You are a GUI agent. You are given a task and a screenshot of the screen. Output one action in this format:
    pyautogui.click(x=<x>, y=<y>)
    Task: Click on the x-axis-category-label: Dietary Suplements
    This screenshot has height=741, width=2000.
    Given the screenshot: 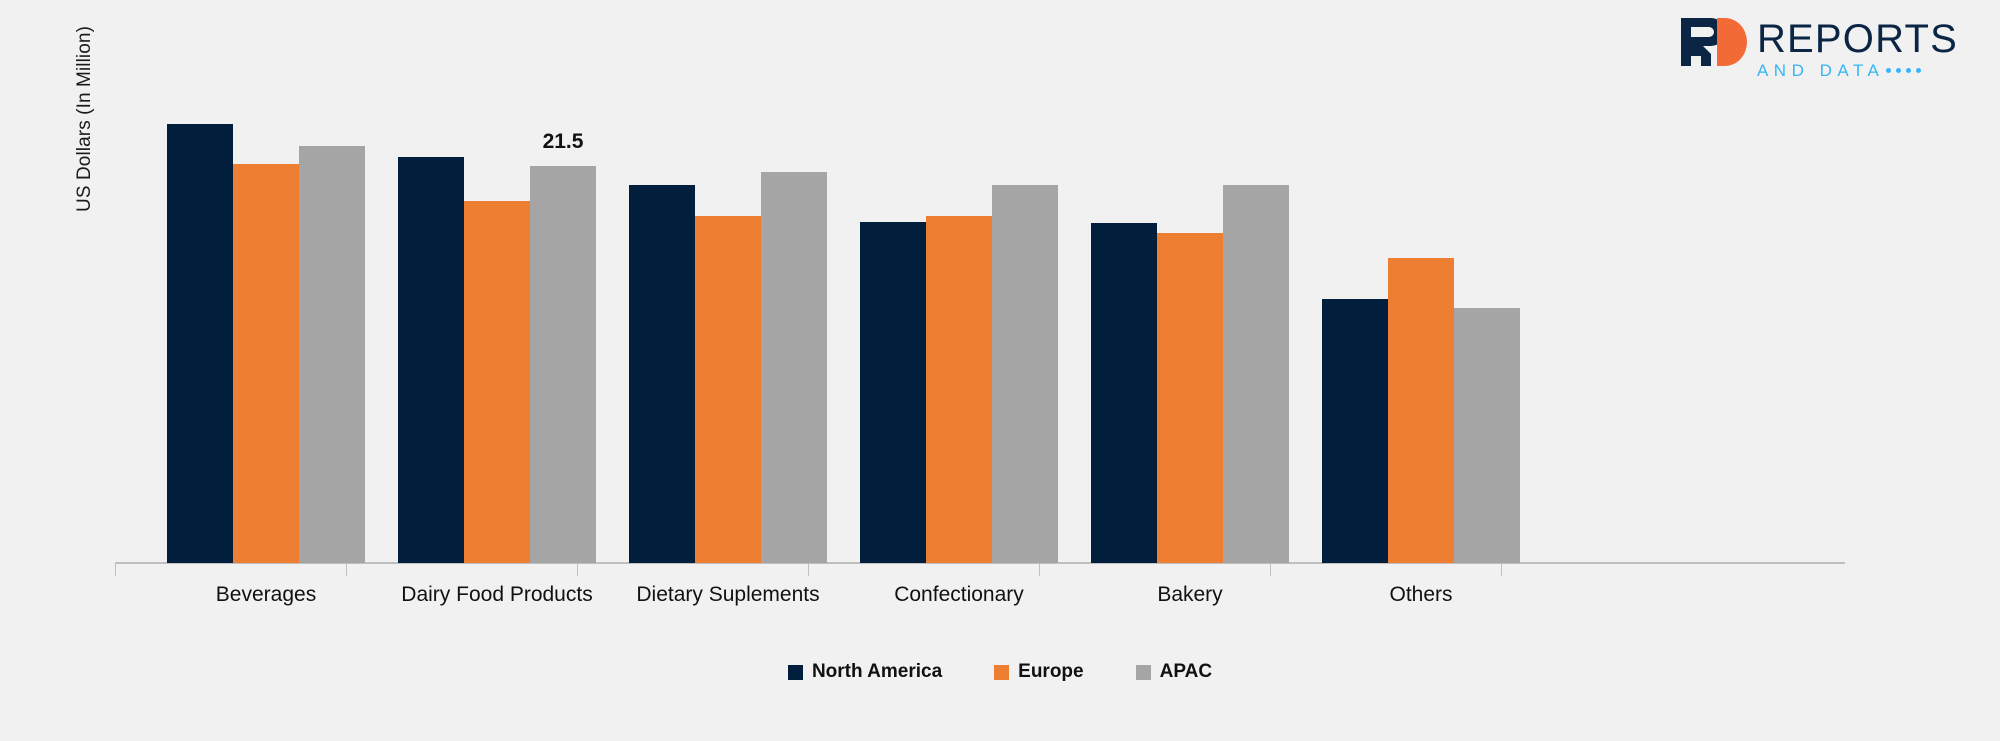 What is the action you would take?
    pyautogui.click(x=728, y=594)
    